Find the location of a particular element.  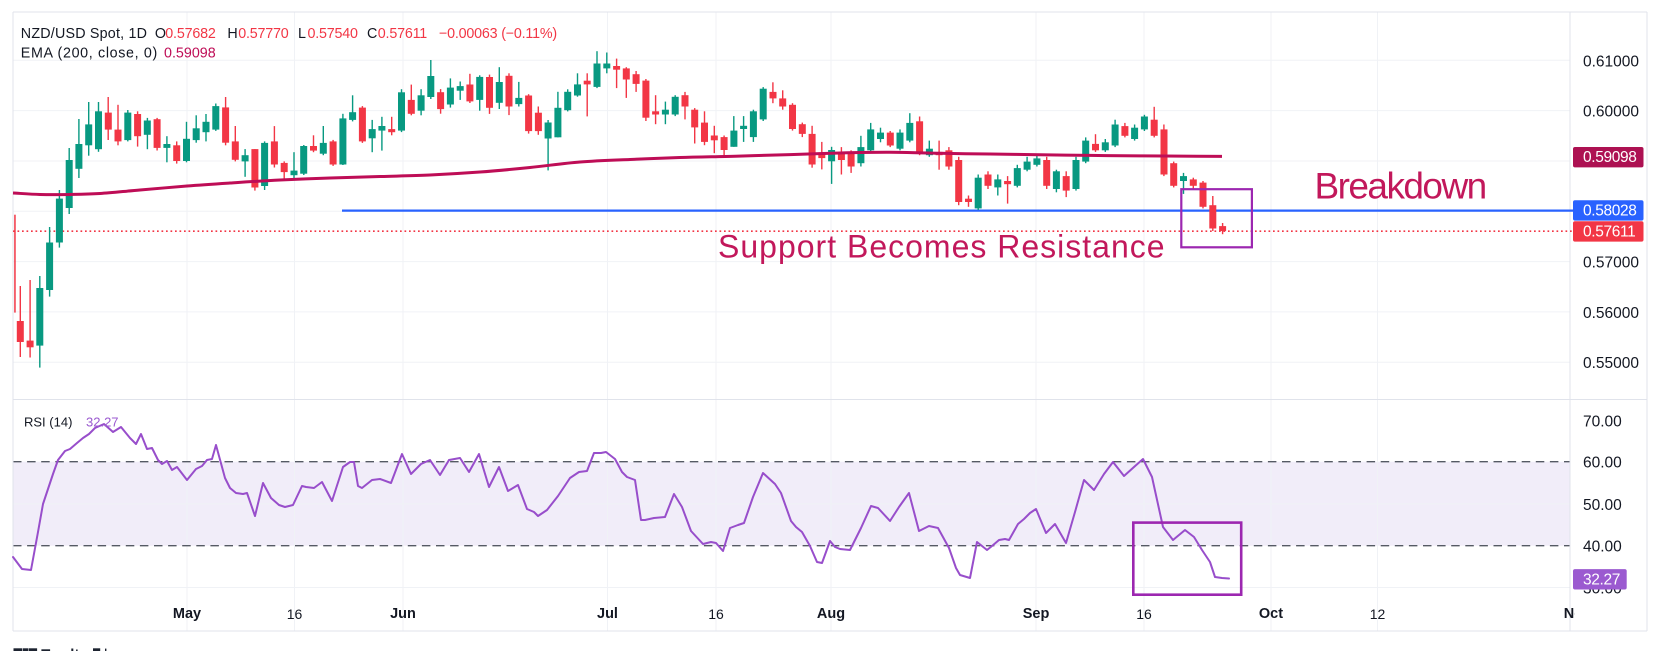

svg-text: 0.55000 is located at coordinates (1611, 363).